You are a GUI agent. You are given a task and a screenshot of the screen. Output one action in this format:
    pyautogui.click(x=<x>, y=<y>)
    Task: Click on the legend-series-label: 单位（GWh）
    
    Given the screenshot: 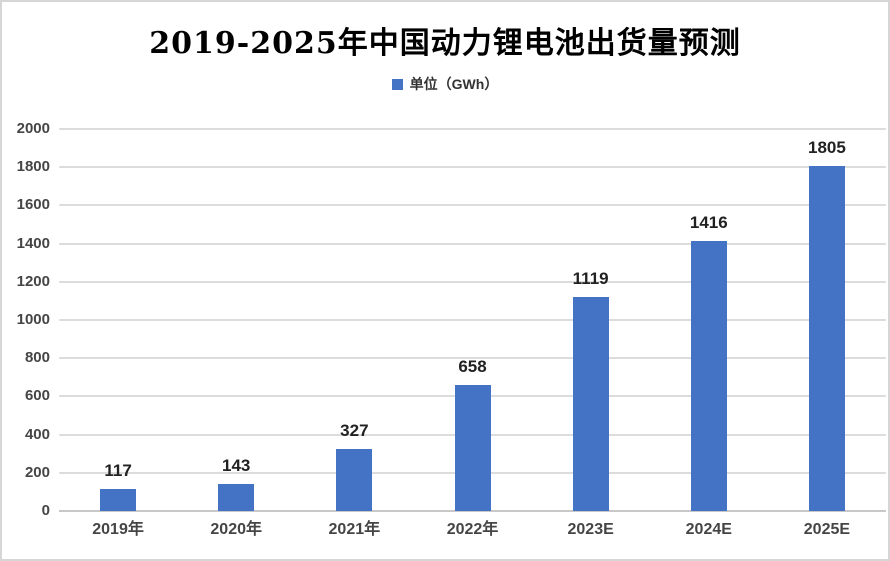 What is the action you would take?
    pyautogui.click(x=454, y=84)
    